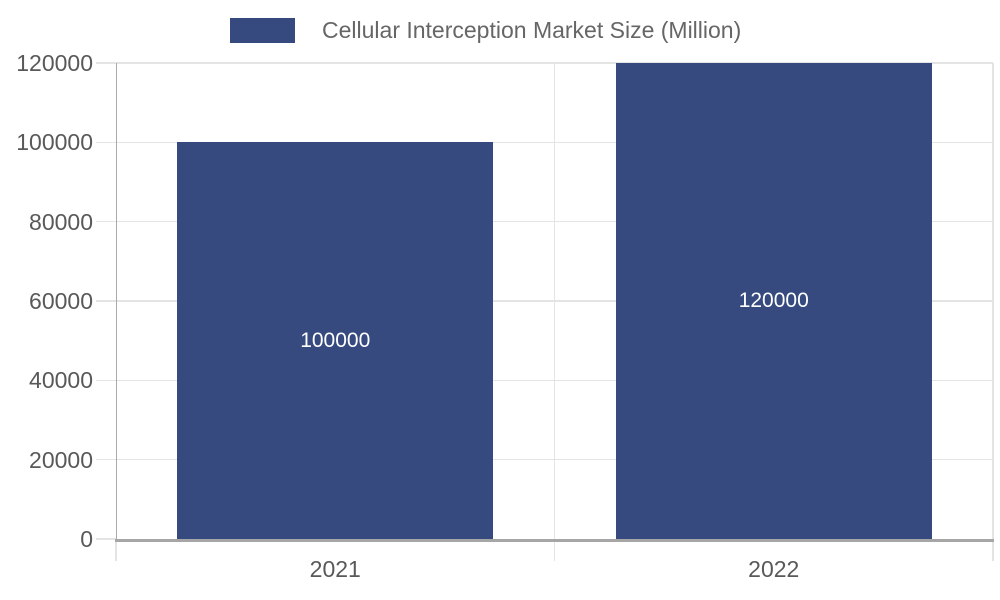 Image resolution: width=1000 pixels, height=600 pixels. Describe the element at coordinates (86, 539) in the screenshot. I see `y-axis-tick-label: 0` at that location.